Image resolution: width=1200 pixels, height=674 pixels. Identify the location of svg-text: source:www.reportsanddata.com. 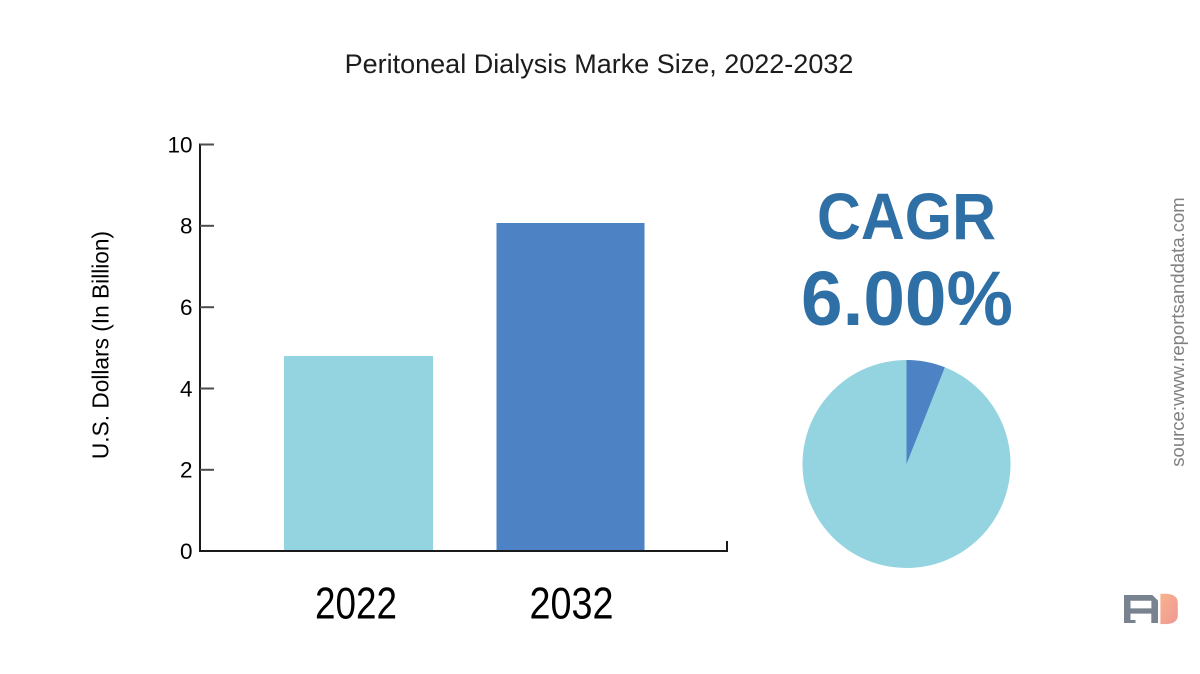
(1177, 331).